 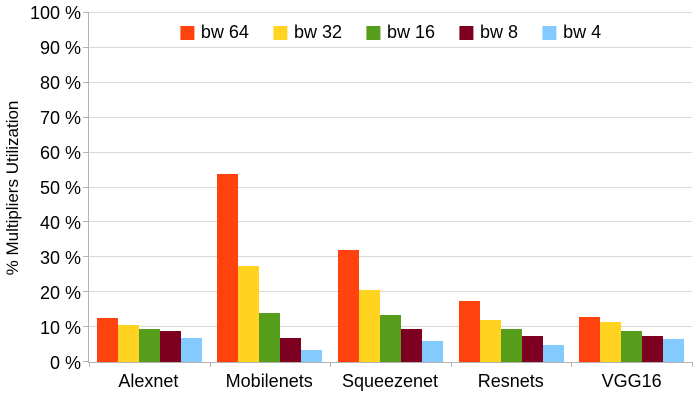 I want to click on y-tick-label: 20 %, so click(x=60, y=293).